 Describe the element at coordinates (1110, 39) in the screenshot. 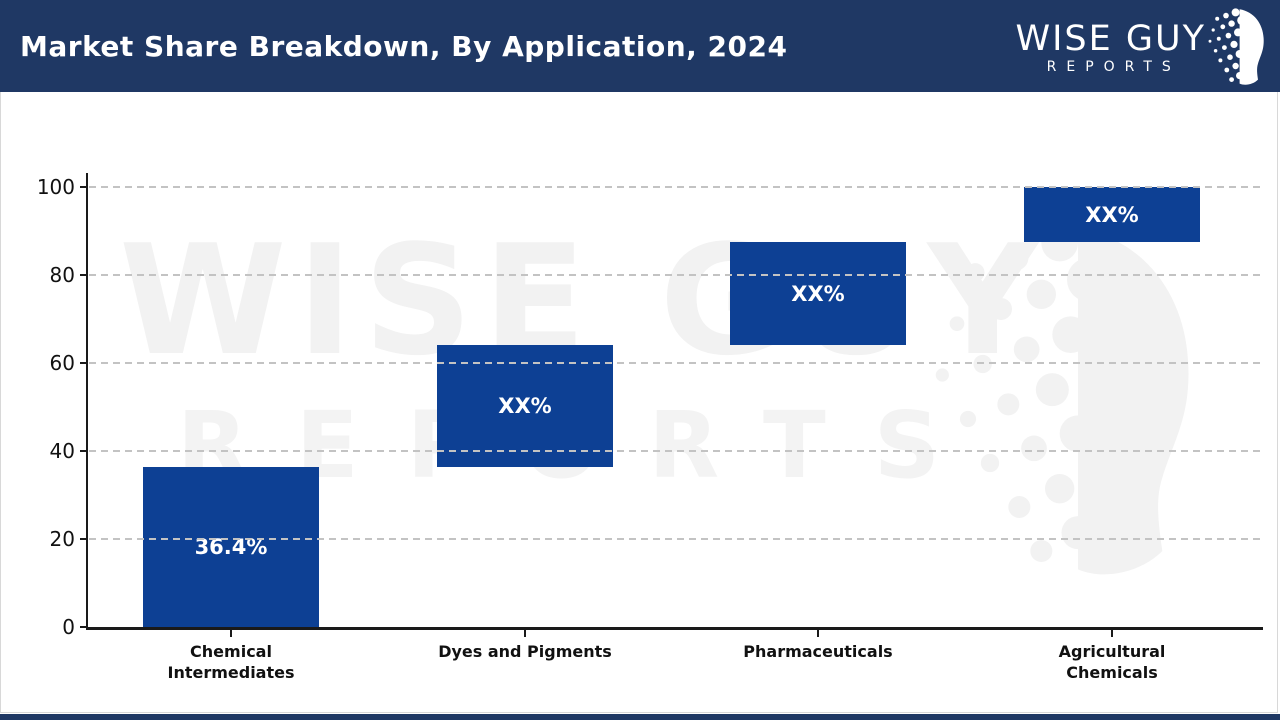

I see `logo-wordmark: WISE GUY` at that location.